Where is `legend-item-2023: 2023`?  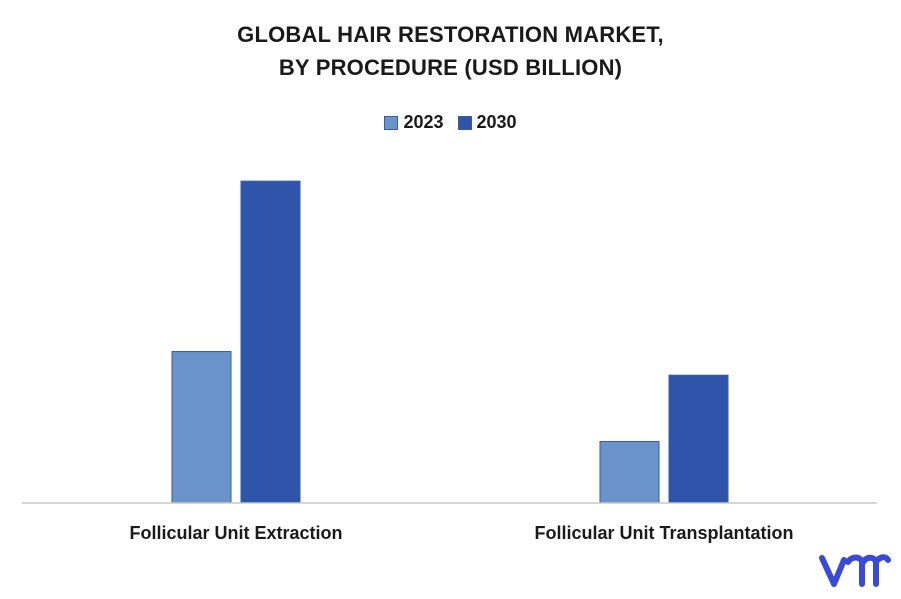
legend-item-2023: 2023 is located at coordinates (414, 122).